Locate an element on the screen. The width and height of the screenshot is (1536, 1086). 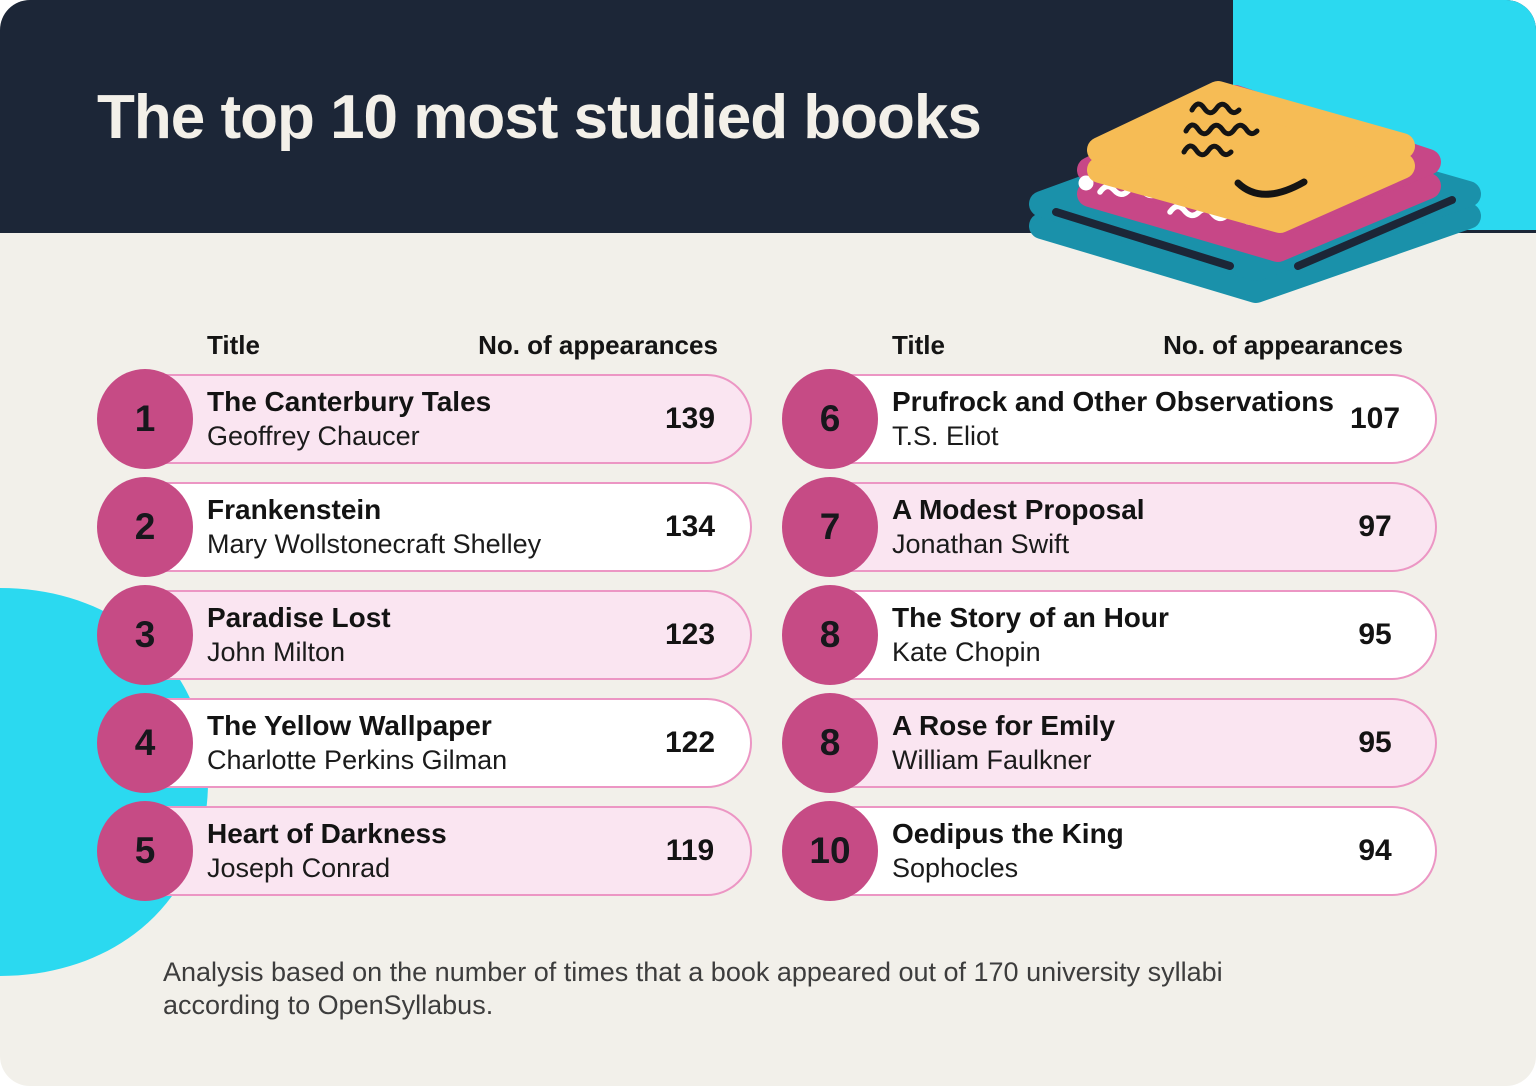
rank-badge: 10 is located at coordinates (830, 851).